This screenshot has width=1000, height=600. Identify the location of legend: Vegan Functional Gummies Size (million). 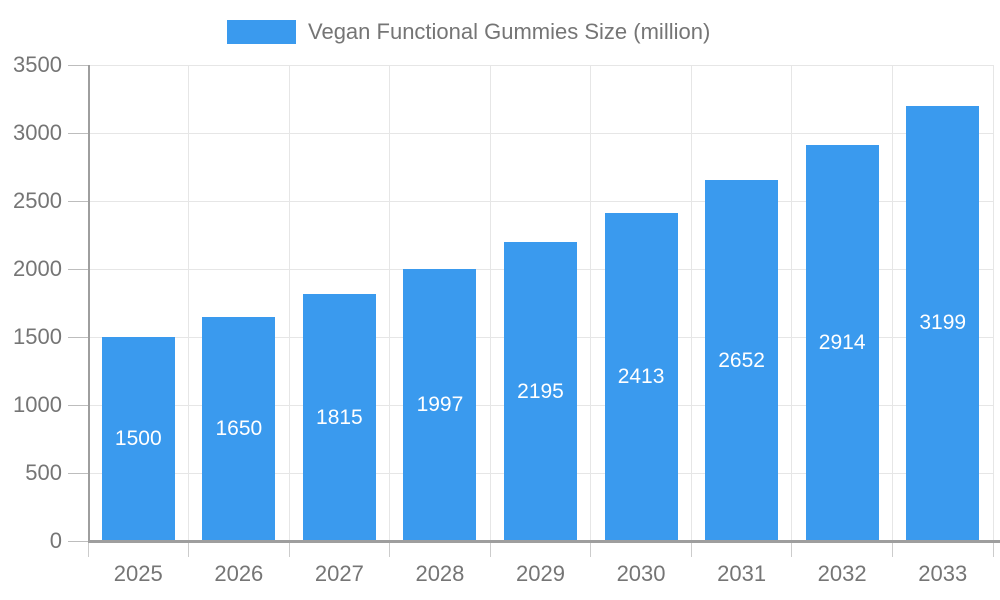
(468, 32).